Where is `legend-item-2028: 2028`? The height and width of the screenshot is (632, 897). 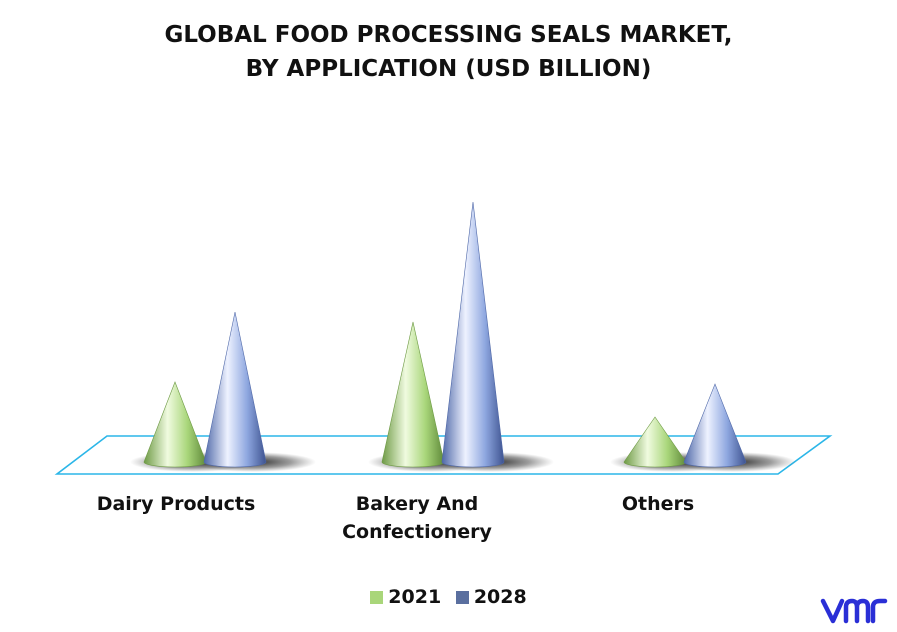
legend-item-2028: 2028 is located at coordinates (491, 597).